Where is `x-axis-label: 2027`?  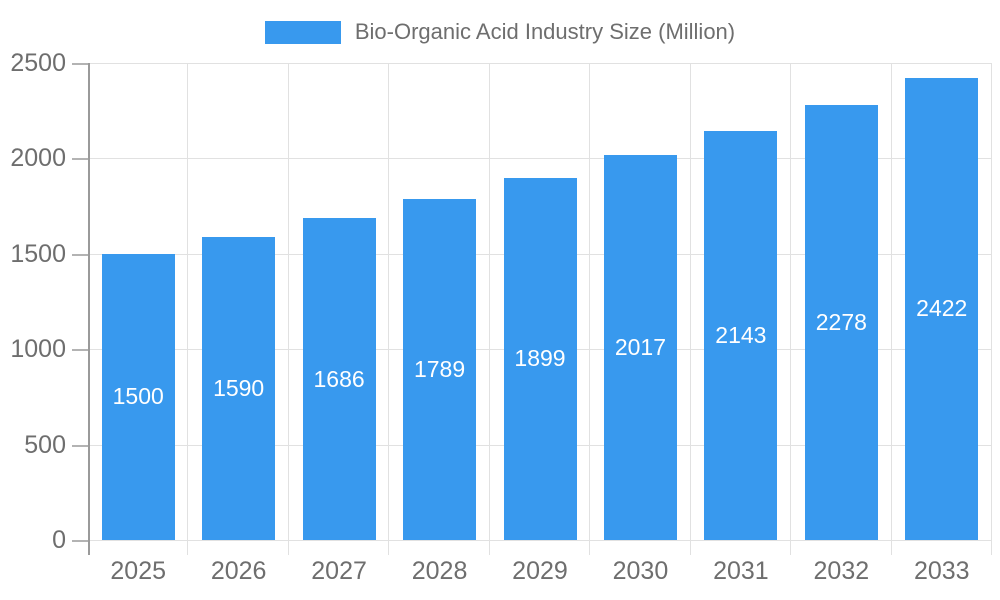
x-axis-label: 2027 is located at coordinates (339, 571).